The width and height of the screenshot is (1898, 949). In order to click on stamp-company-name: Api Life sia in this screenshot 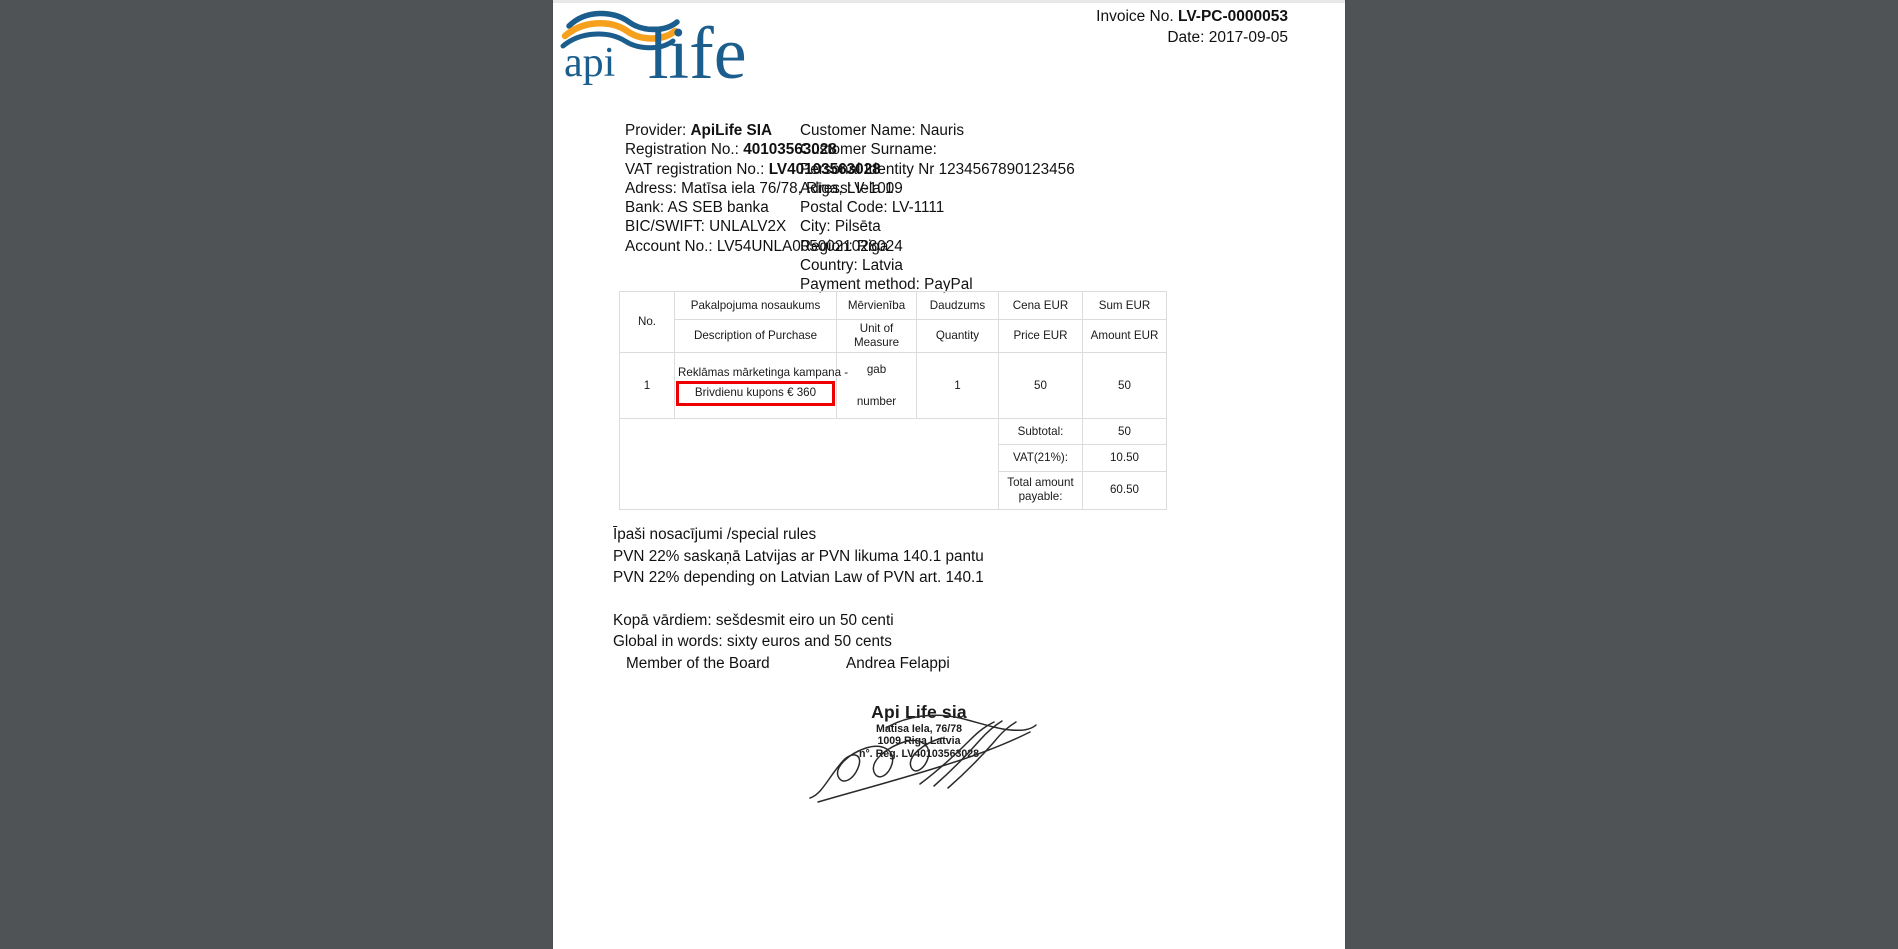, I will do `click(919, 712)`.